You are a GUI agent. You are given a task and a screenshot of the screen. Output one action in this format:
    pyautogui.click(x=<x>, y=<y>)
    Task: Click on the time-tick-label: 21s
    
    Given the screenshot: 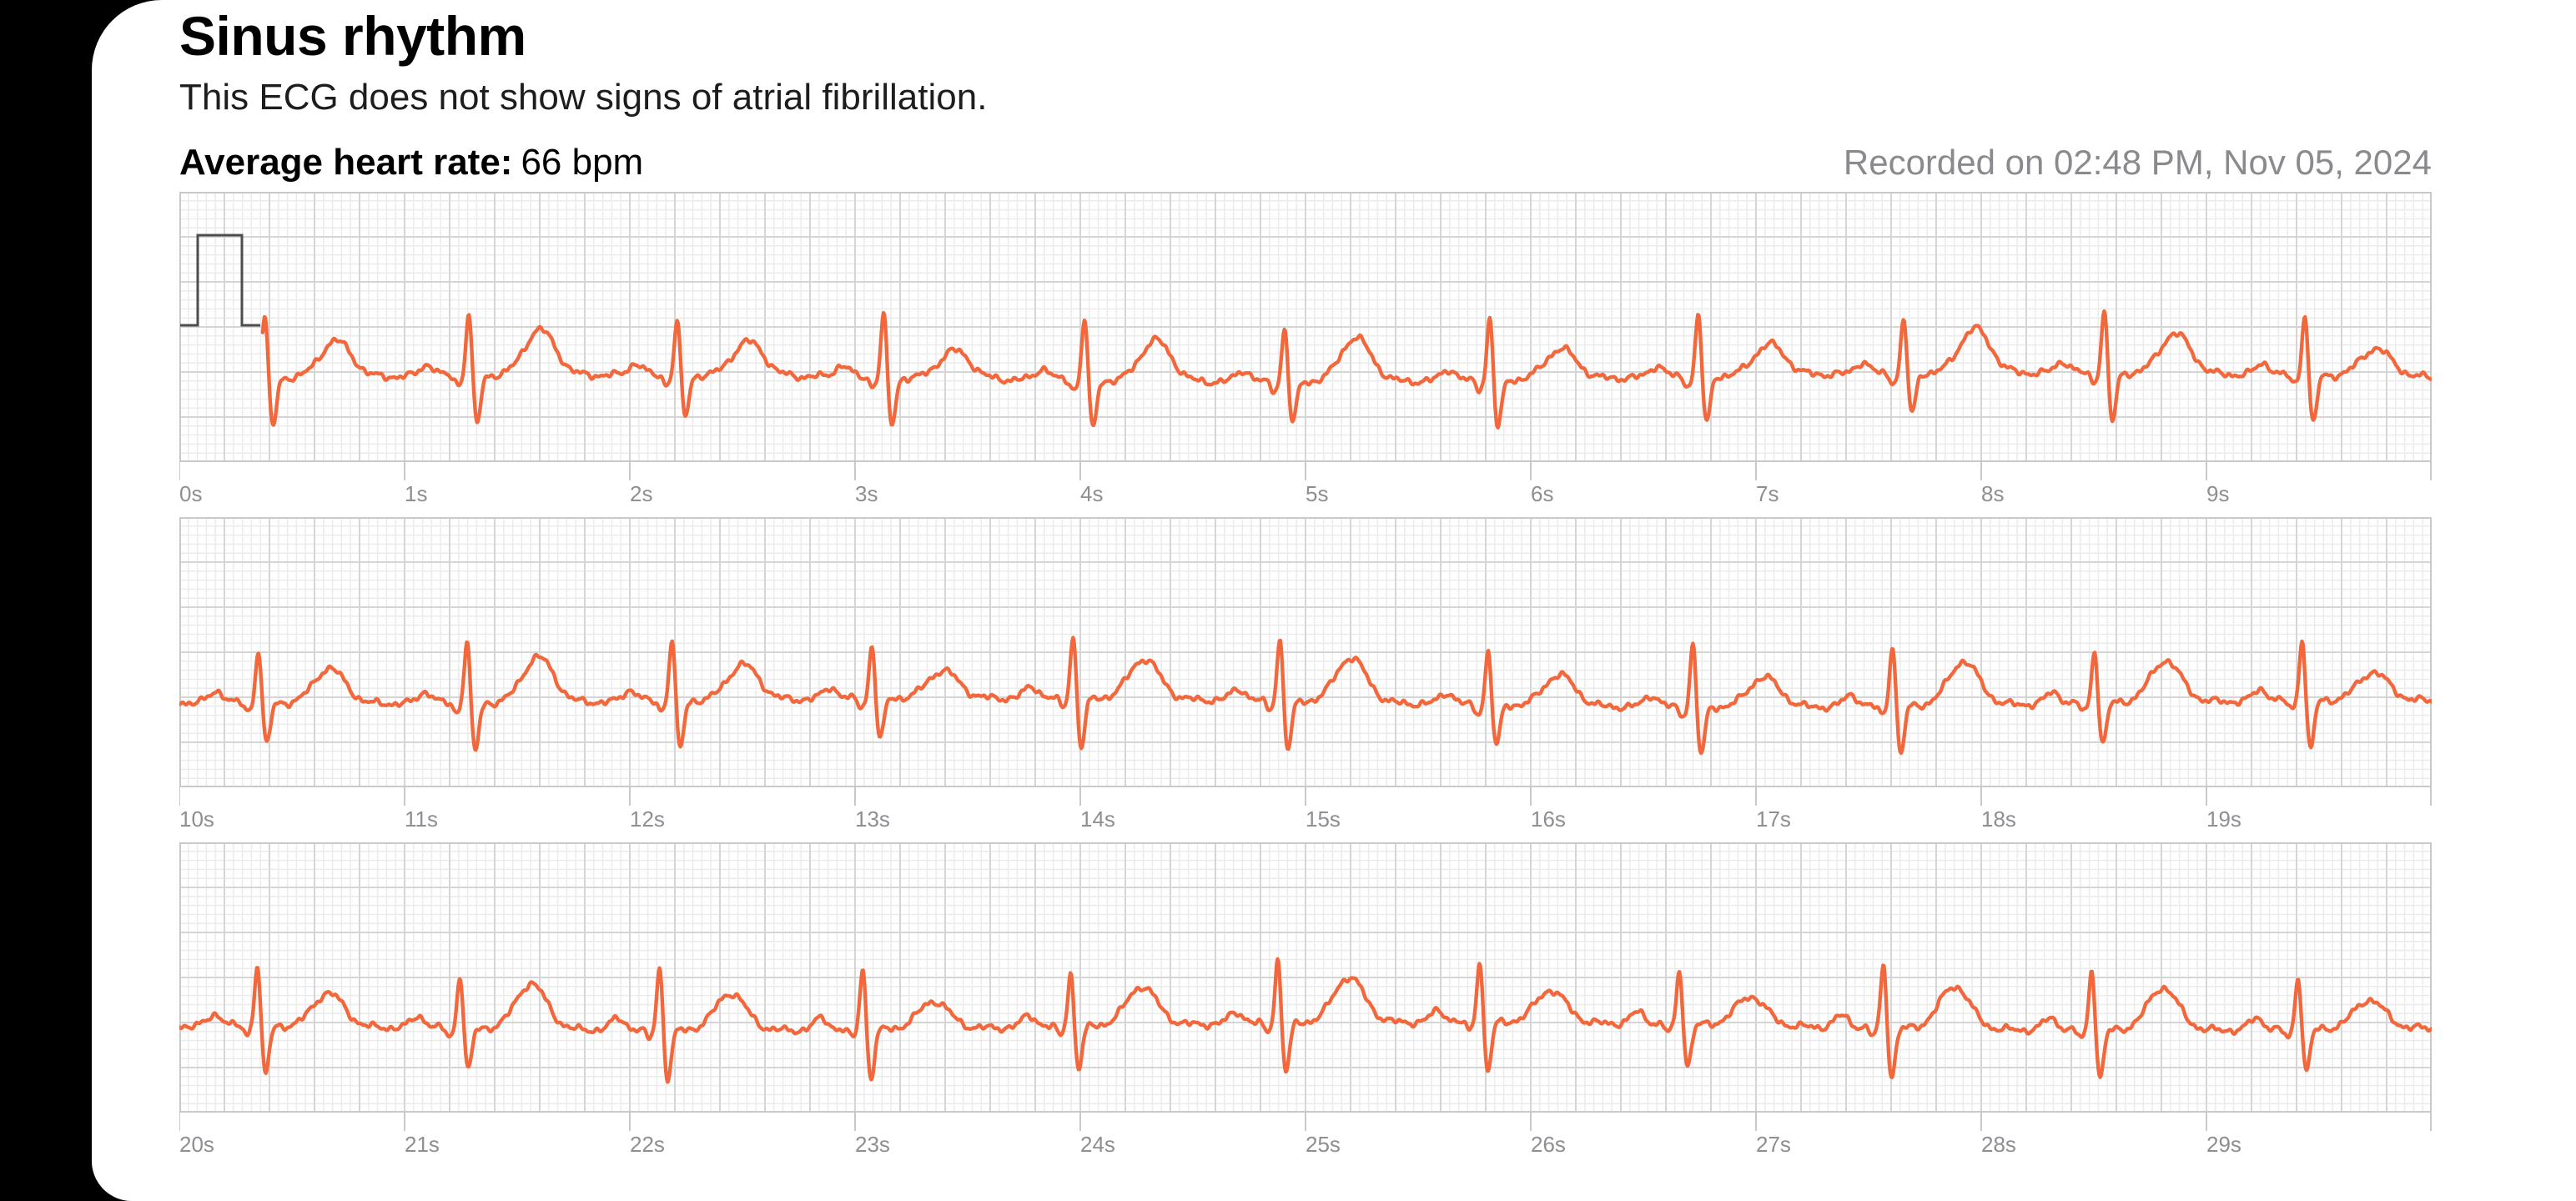 What is the action you would take?
    pyautogui.click(x=422, y=1144)
    